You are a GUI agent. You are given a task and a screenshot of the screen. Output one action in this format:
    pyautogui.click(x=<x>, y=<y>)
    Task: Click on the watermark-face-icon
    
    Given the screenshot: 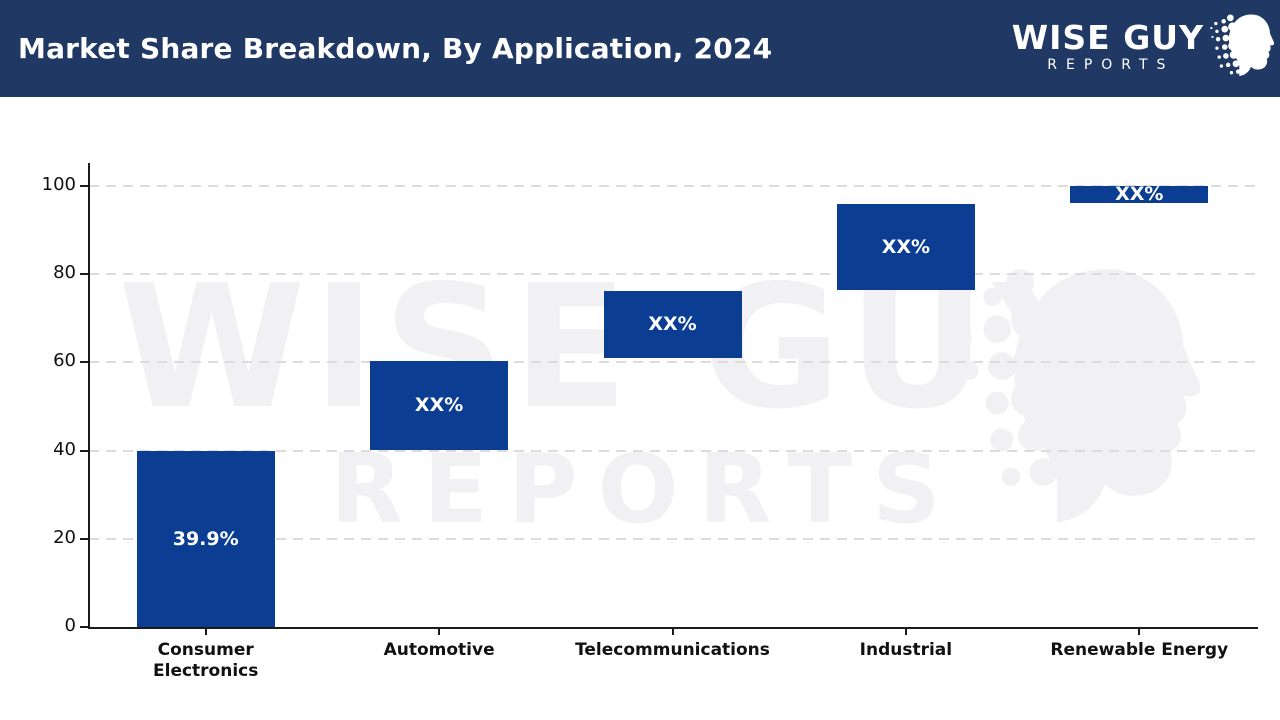 What is the action you would take?
    pyautogui.click(x=1076, y=396)
    